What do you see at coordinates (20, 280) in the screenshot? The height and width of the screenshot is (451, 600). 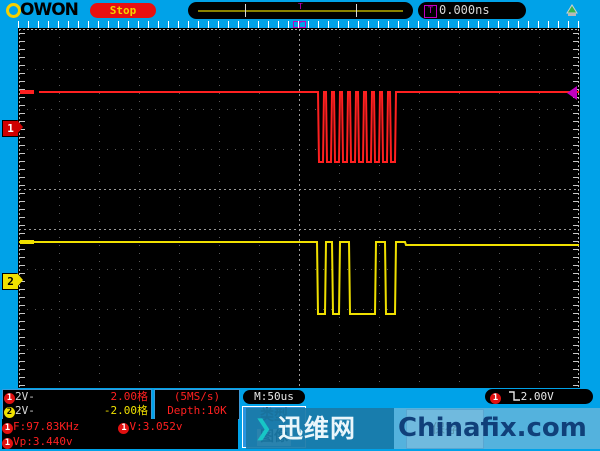 I see `channel-2-marker-pointer` at bounding box center [20, 280].